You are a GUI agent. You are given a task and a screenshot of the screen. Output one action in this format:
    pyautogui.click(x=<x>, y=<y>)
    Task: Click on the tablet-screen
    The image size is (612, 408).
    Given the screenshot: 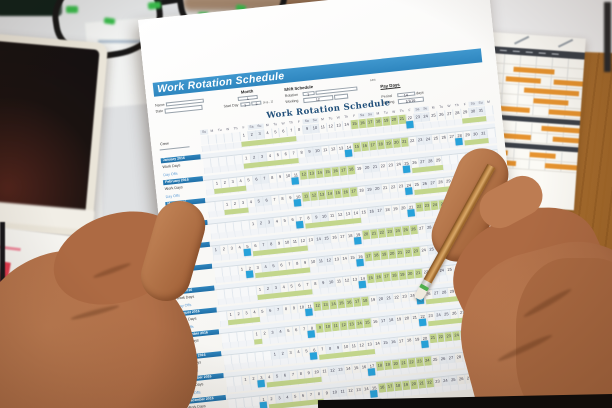 What is the action you would take?
    pyautogui.click(x=50, y=130)
    